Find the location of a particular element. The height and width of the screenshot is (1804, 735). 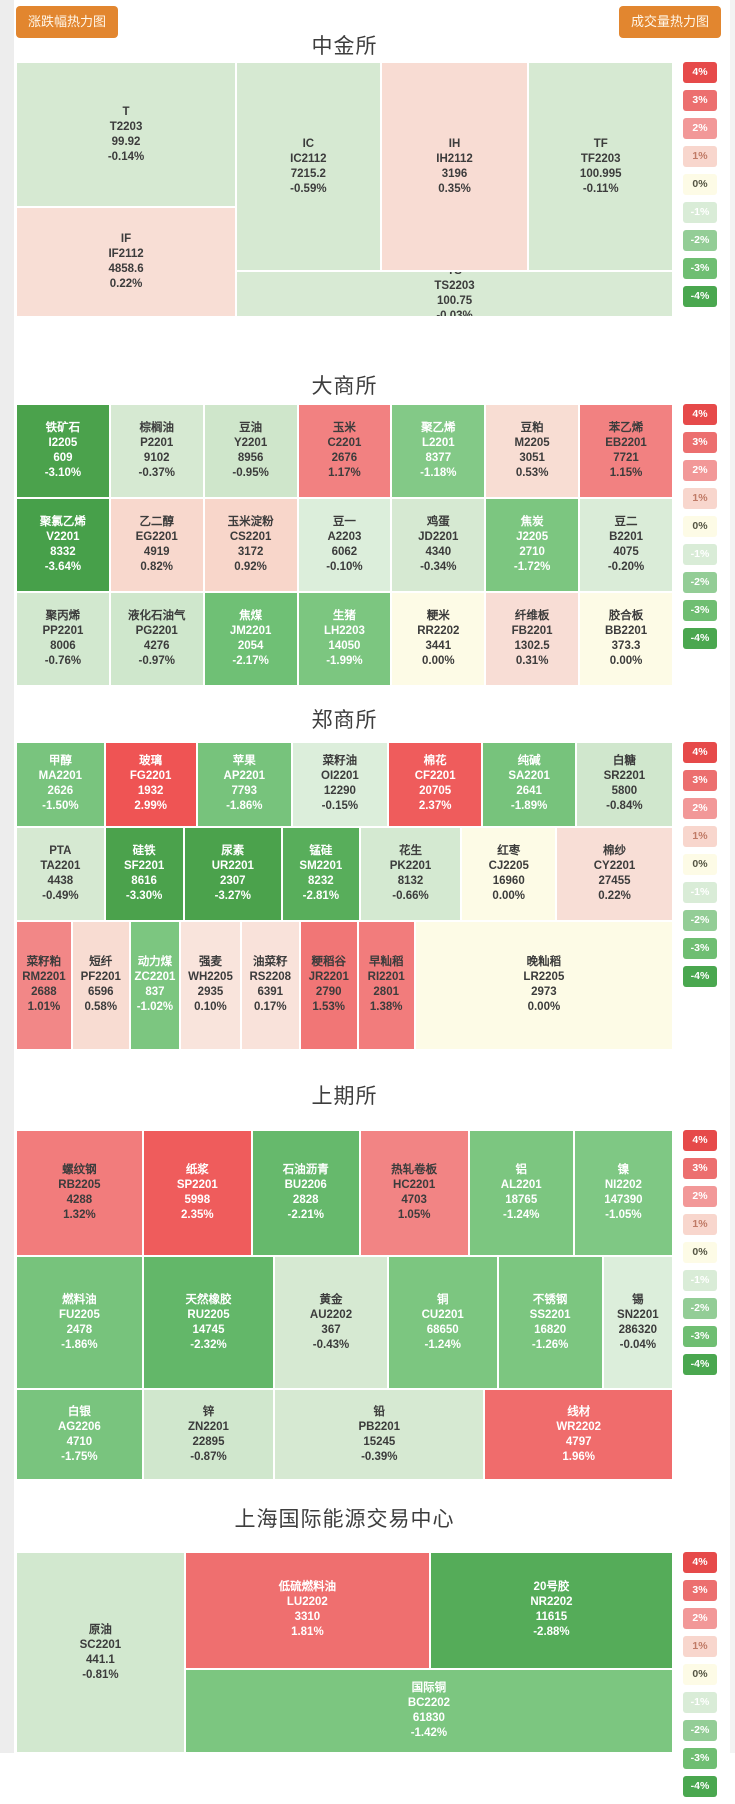

tile-SN2201: 锡 SN2201 286320 -0.04% is located at coordinates (637, 1322).